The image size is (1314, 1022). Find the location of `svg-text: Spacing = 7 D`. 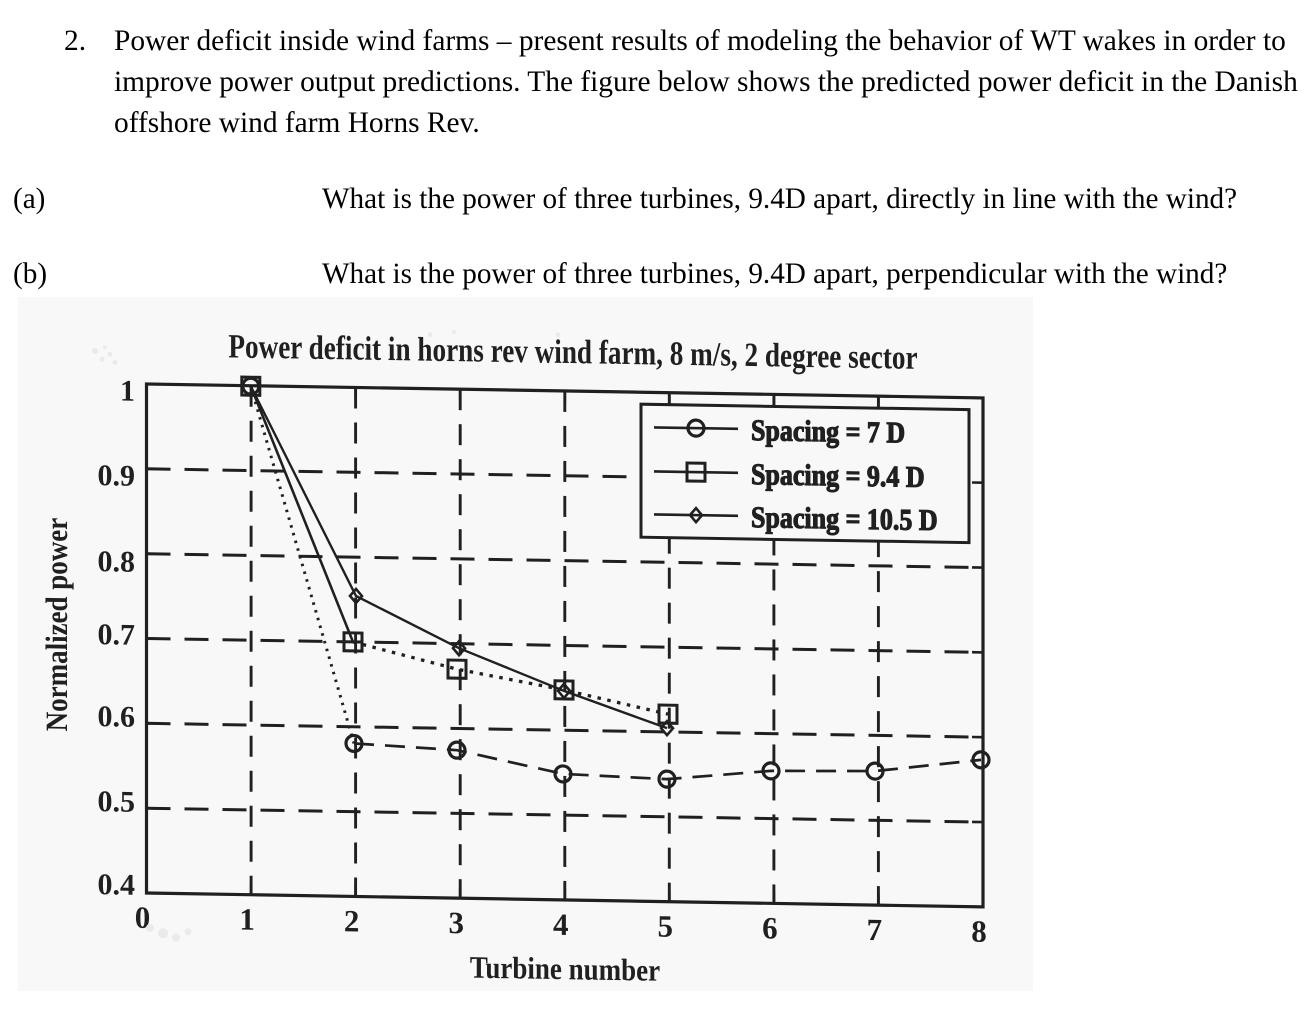

svg-text: Spacing = 7 D is located at coordinates (828, 432).